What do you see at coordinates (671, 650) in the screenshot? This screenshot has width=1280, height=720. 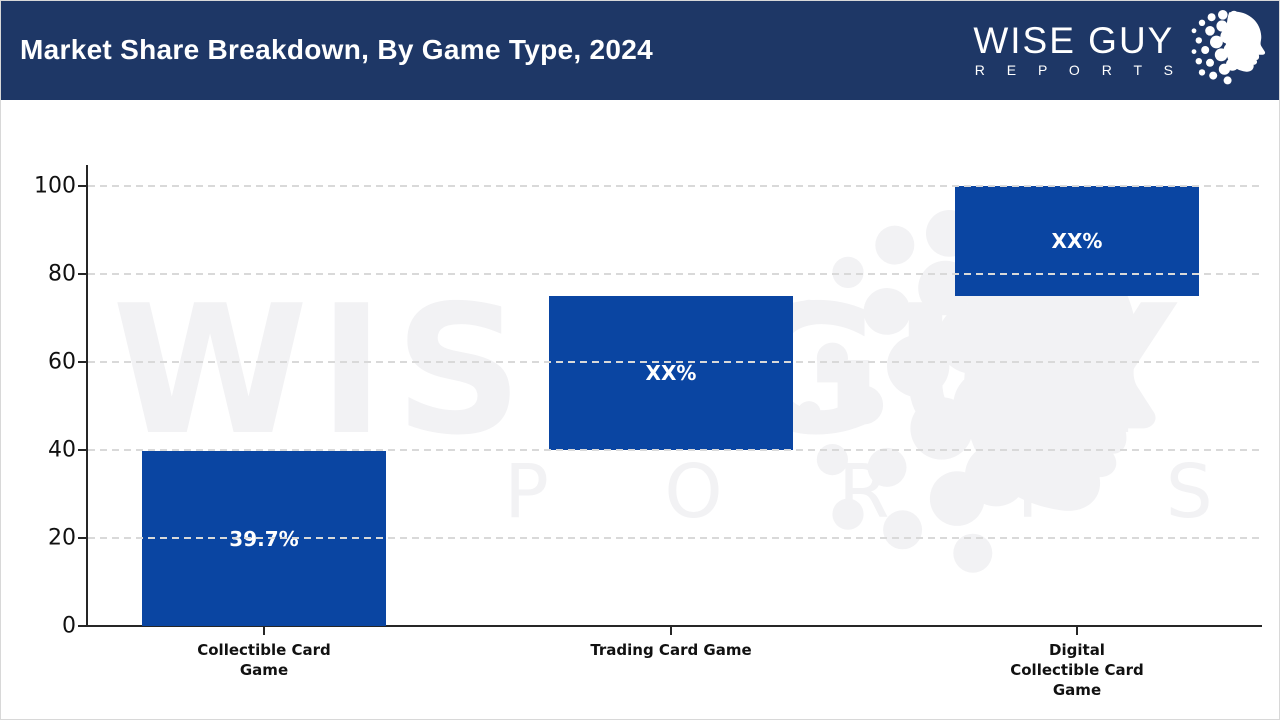 I see `category-label: Trading Card Game` at bounding box center [671, 650].